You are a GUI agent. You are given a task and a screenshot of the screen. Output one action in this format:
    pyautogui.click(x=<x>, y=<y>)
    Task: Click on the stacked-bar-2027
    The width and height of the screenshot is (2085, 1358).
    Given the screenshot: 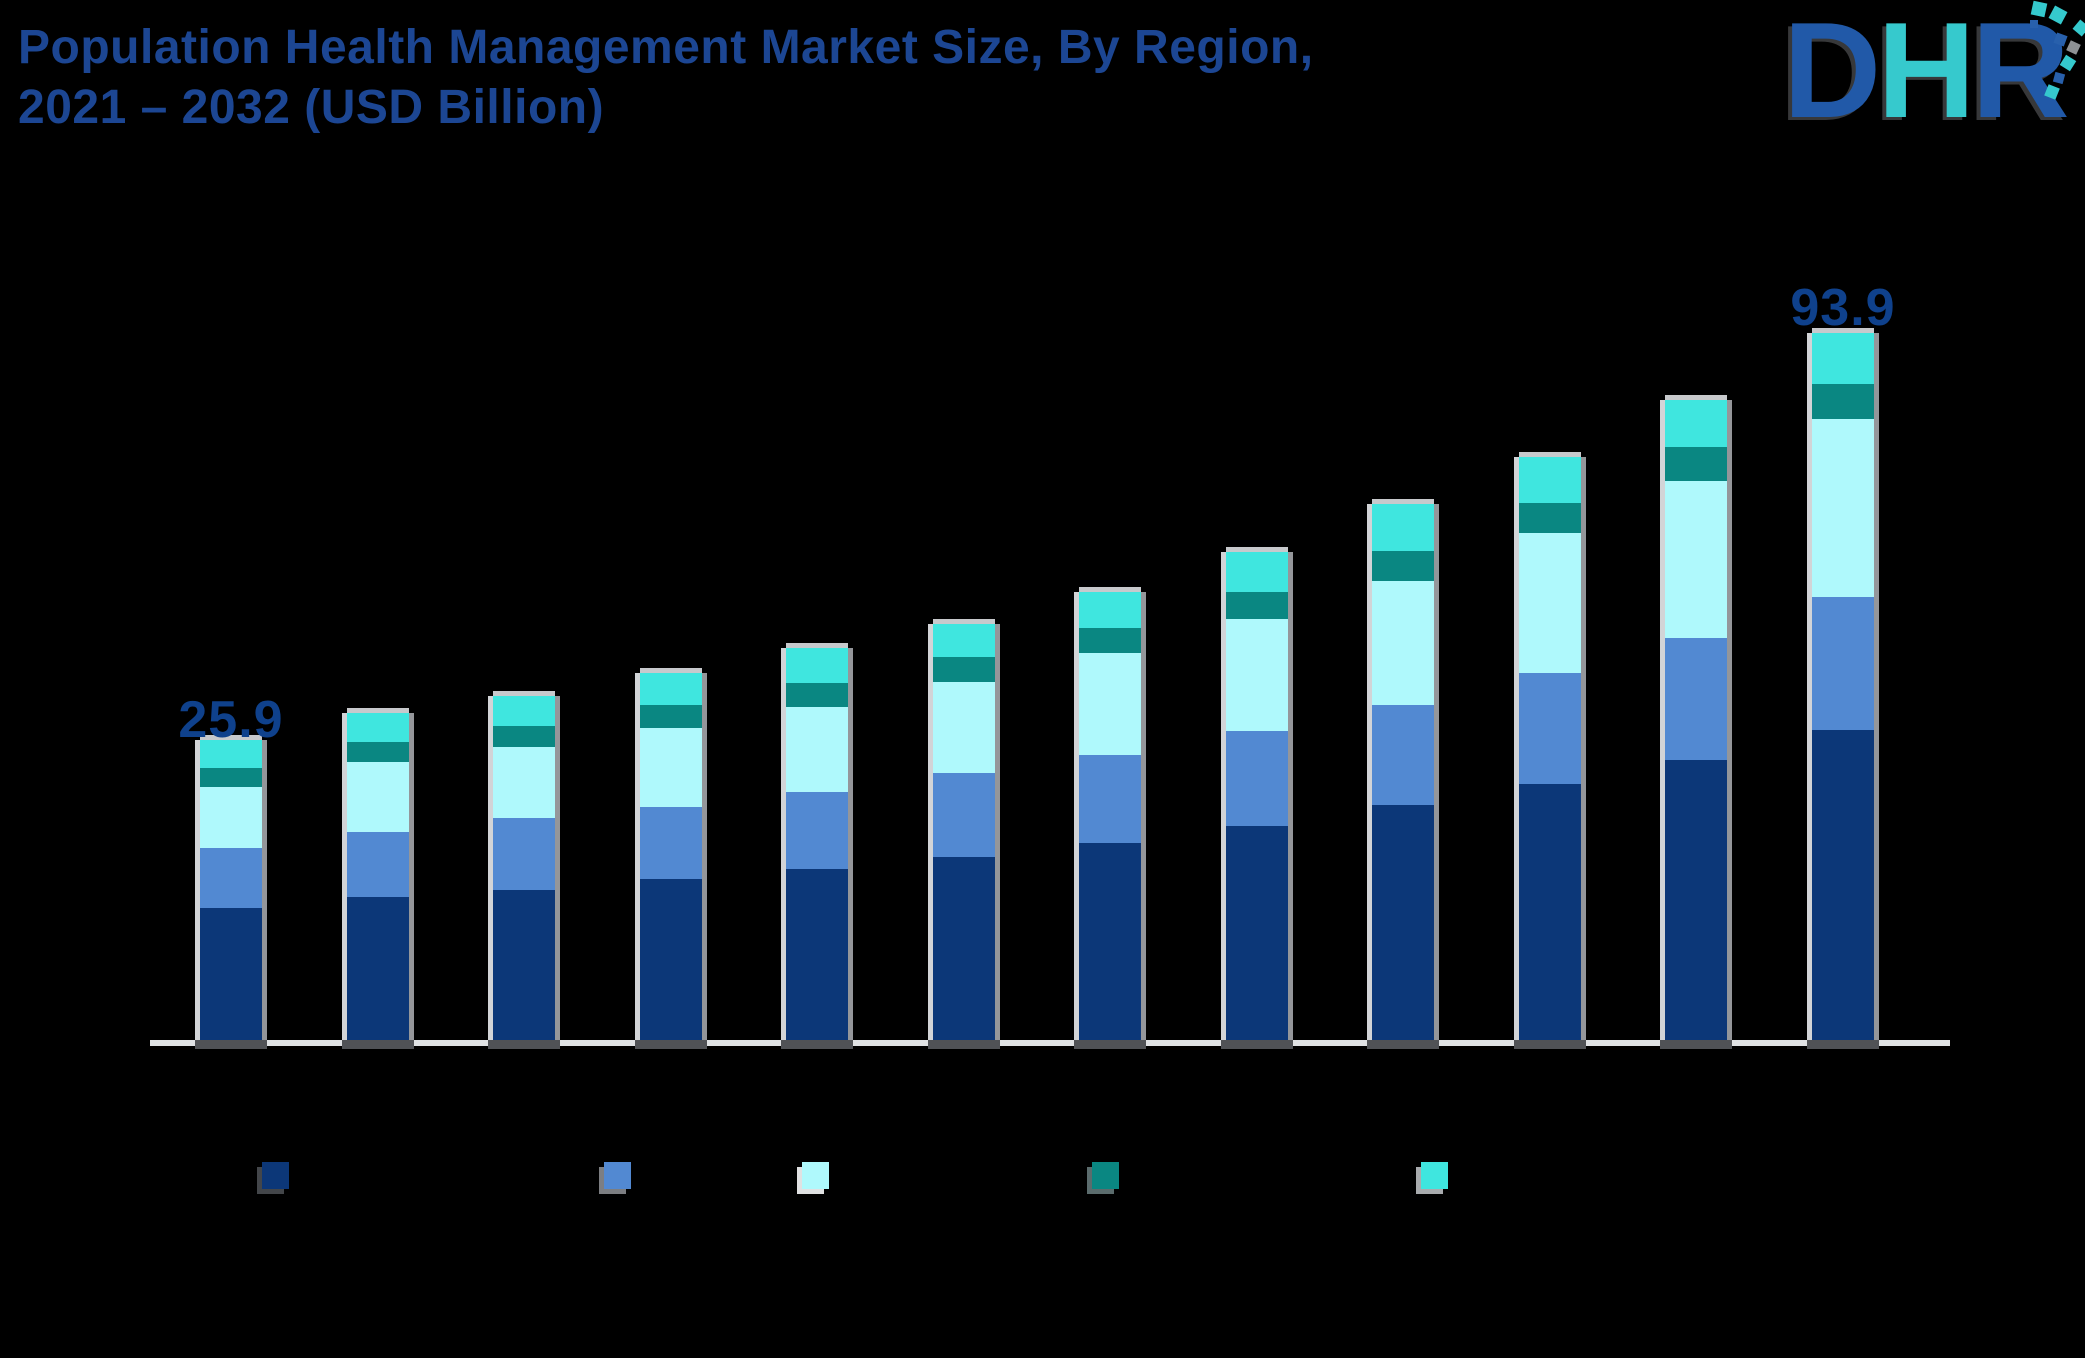 What is the action you would take?
    pyautogui.click(x=1110, y=816)
    